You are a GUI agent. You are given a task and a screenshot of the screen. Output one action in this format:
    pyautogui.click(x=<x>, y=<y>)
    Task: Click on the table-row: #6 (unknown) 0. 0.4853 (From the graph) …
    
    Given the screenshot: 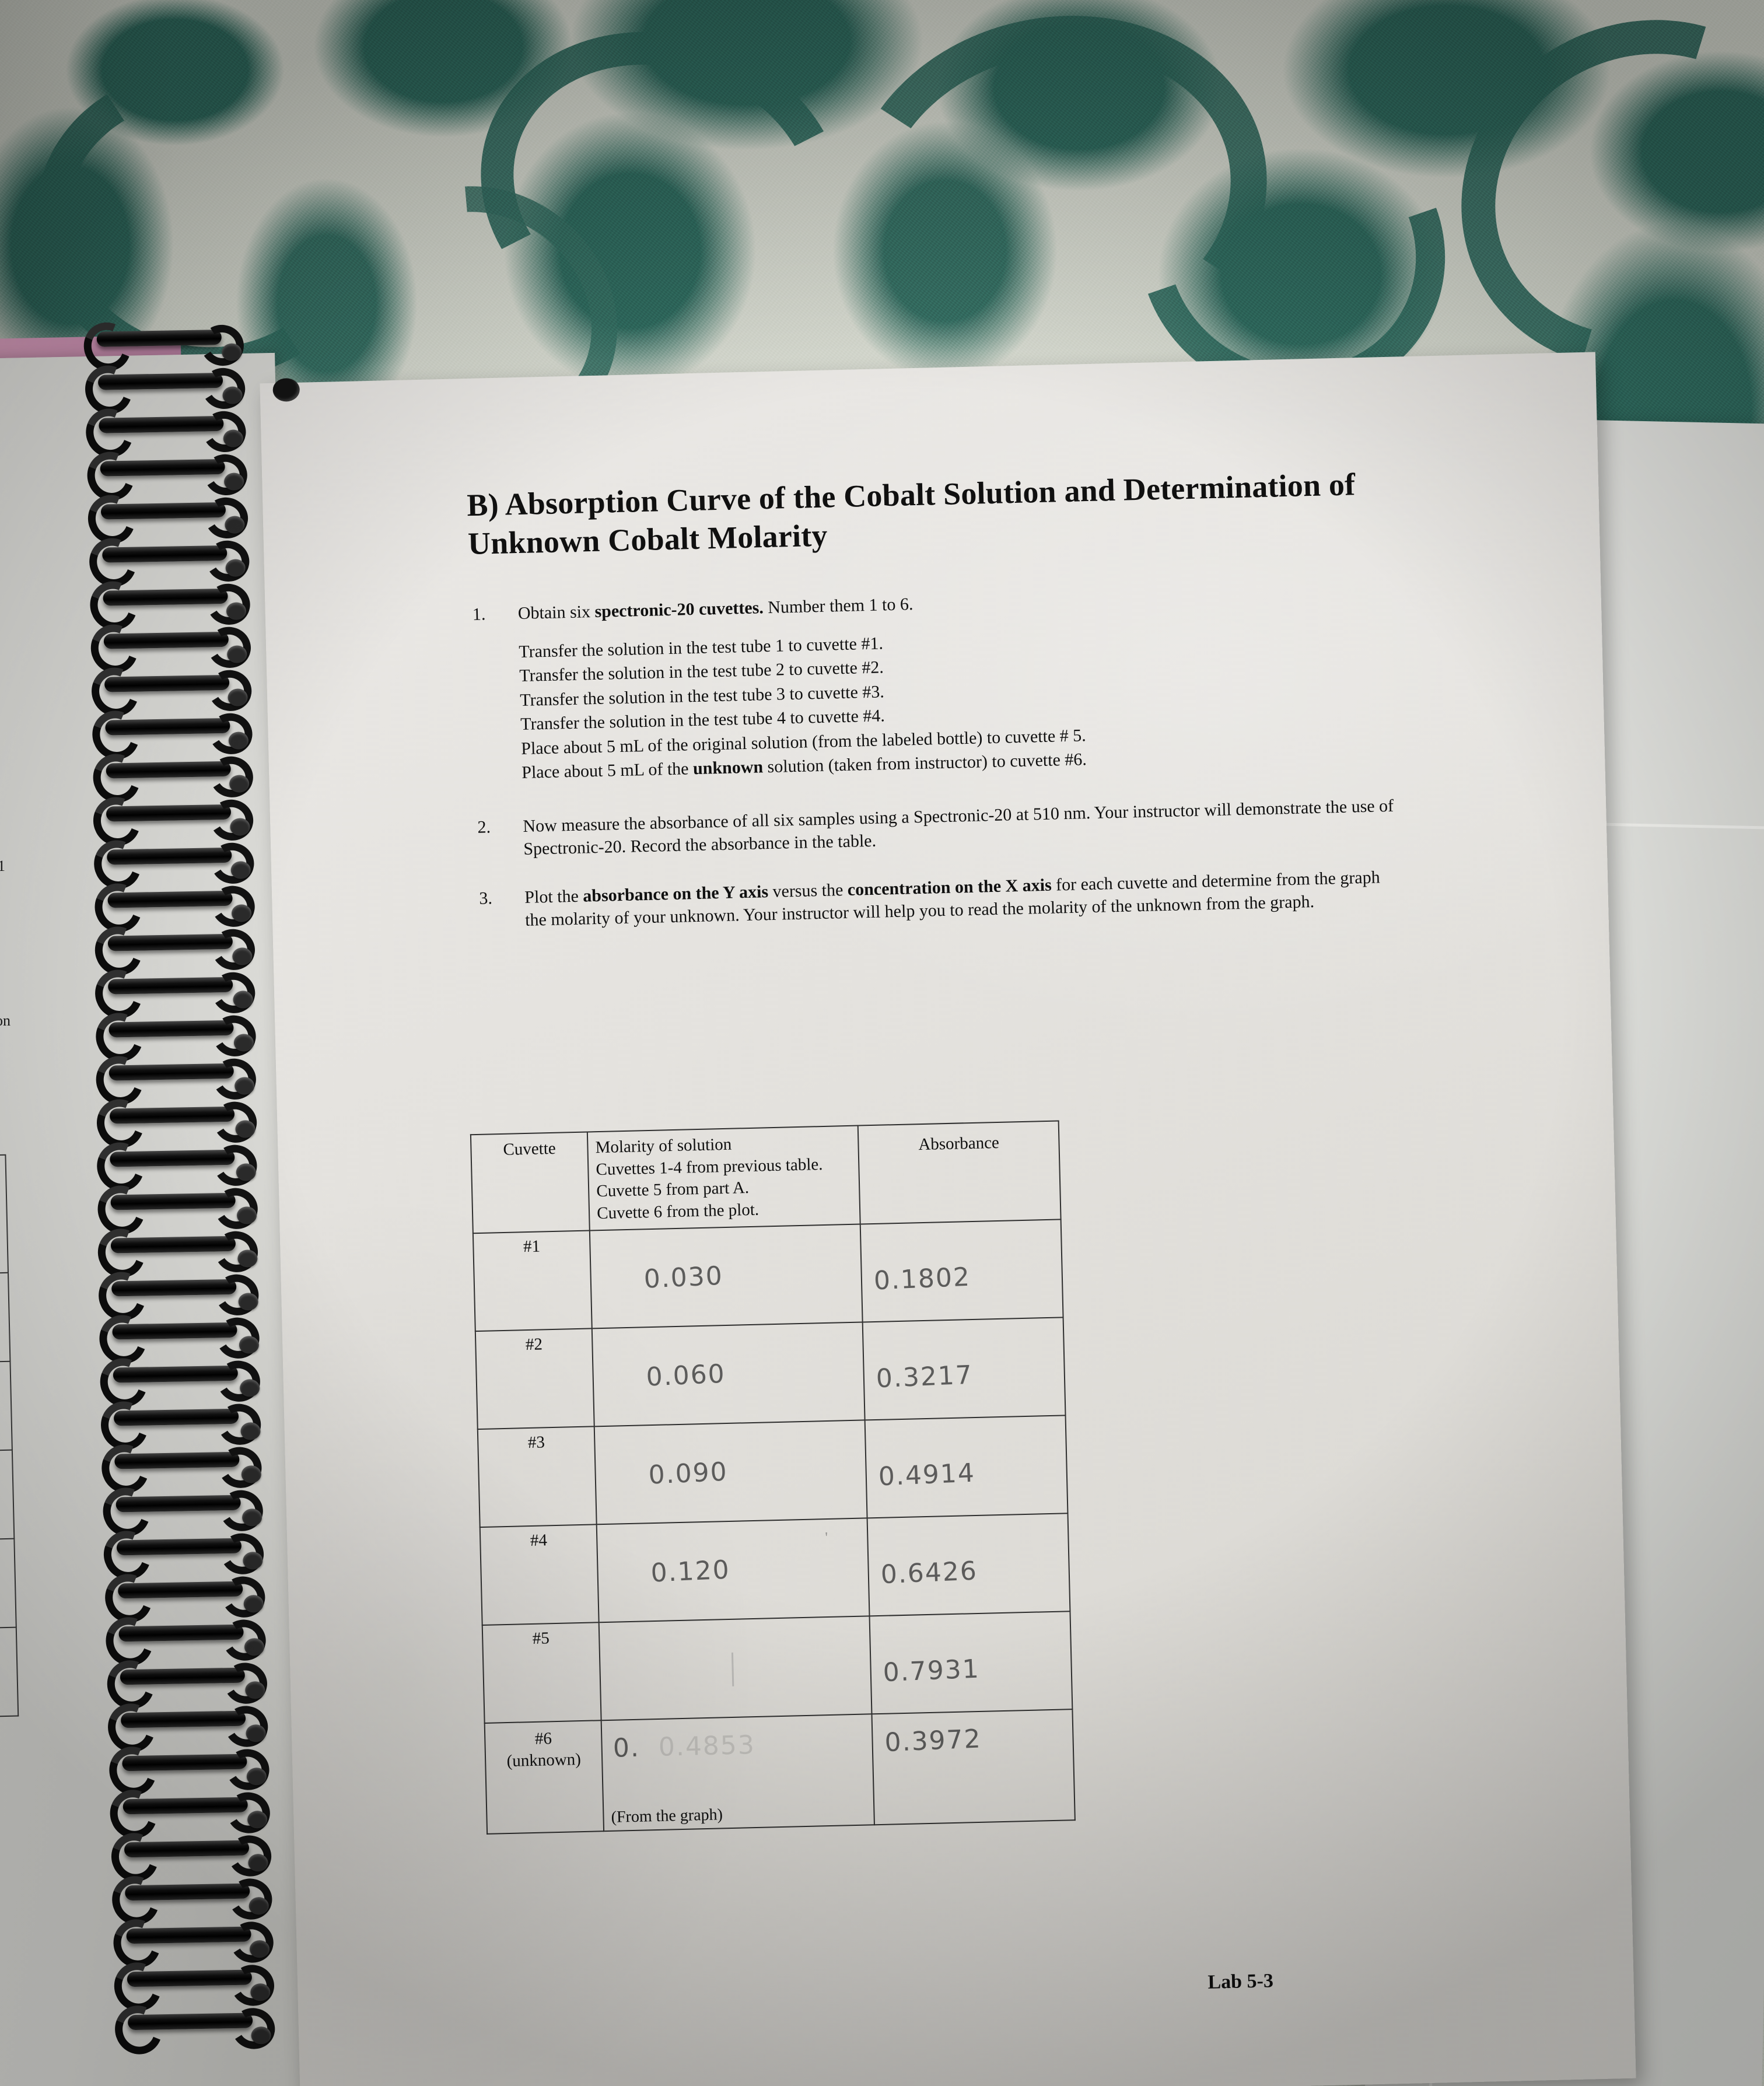 What is the action you would take?
    pyautogui.click(x=779, y=1771)
    